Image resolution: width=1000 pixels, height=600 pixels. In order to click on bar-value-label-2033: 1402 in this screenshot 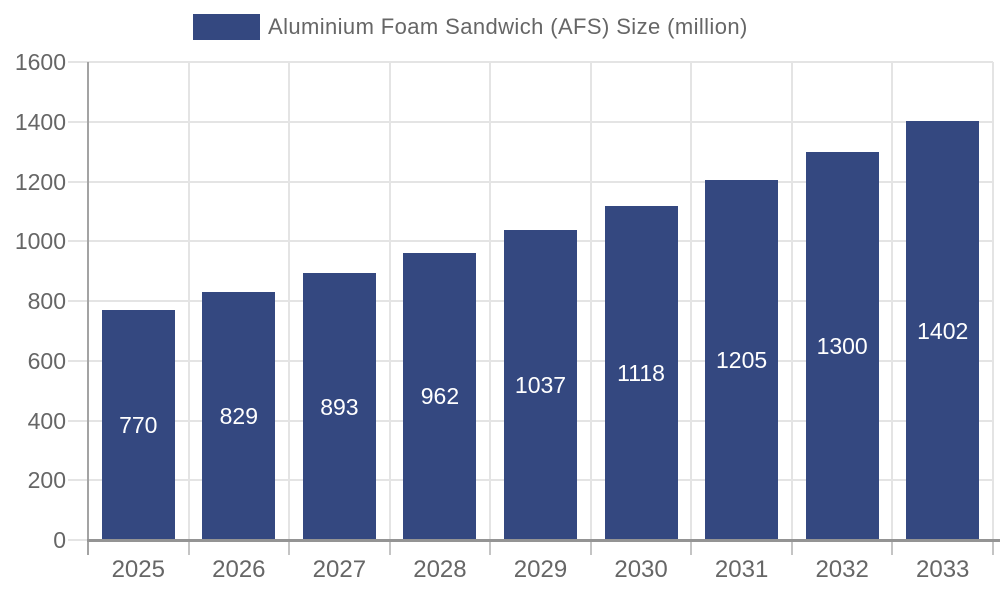, I will do `click(943, 330)`.